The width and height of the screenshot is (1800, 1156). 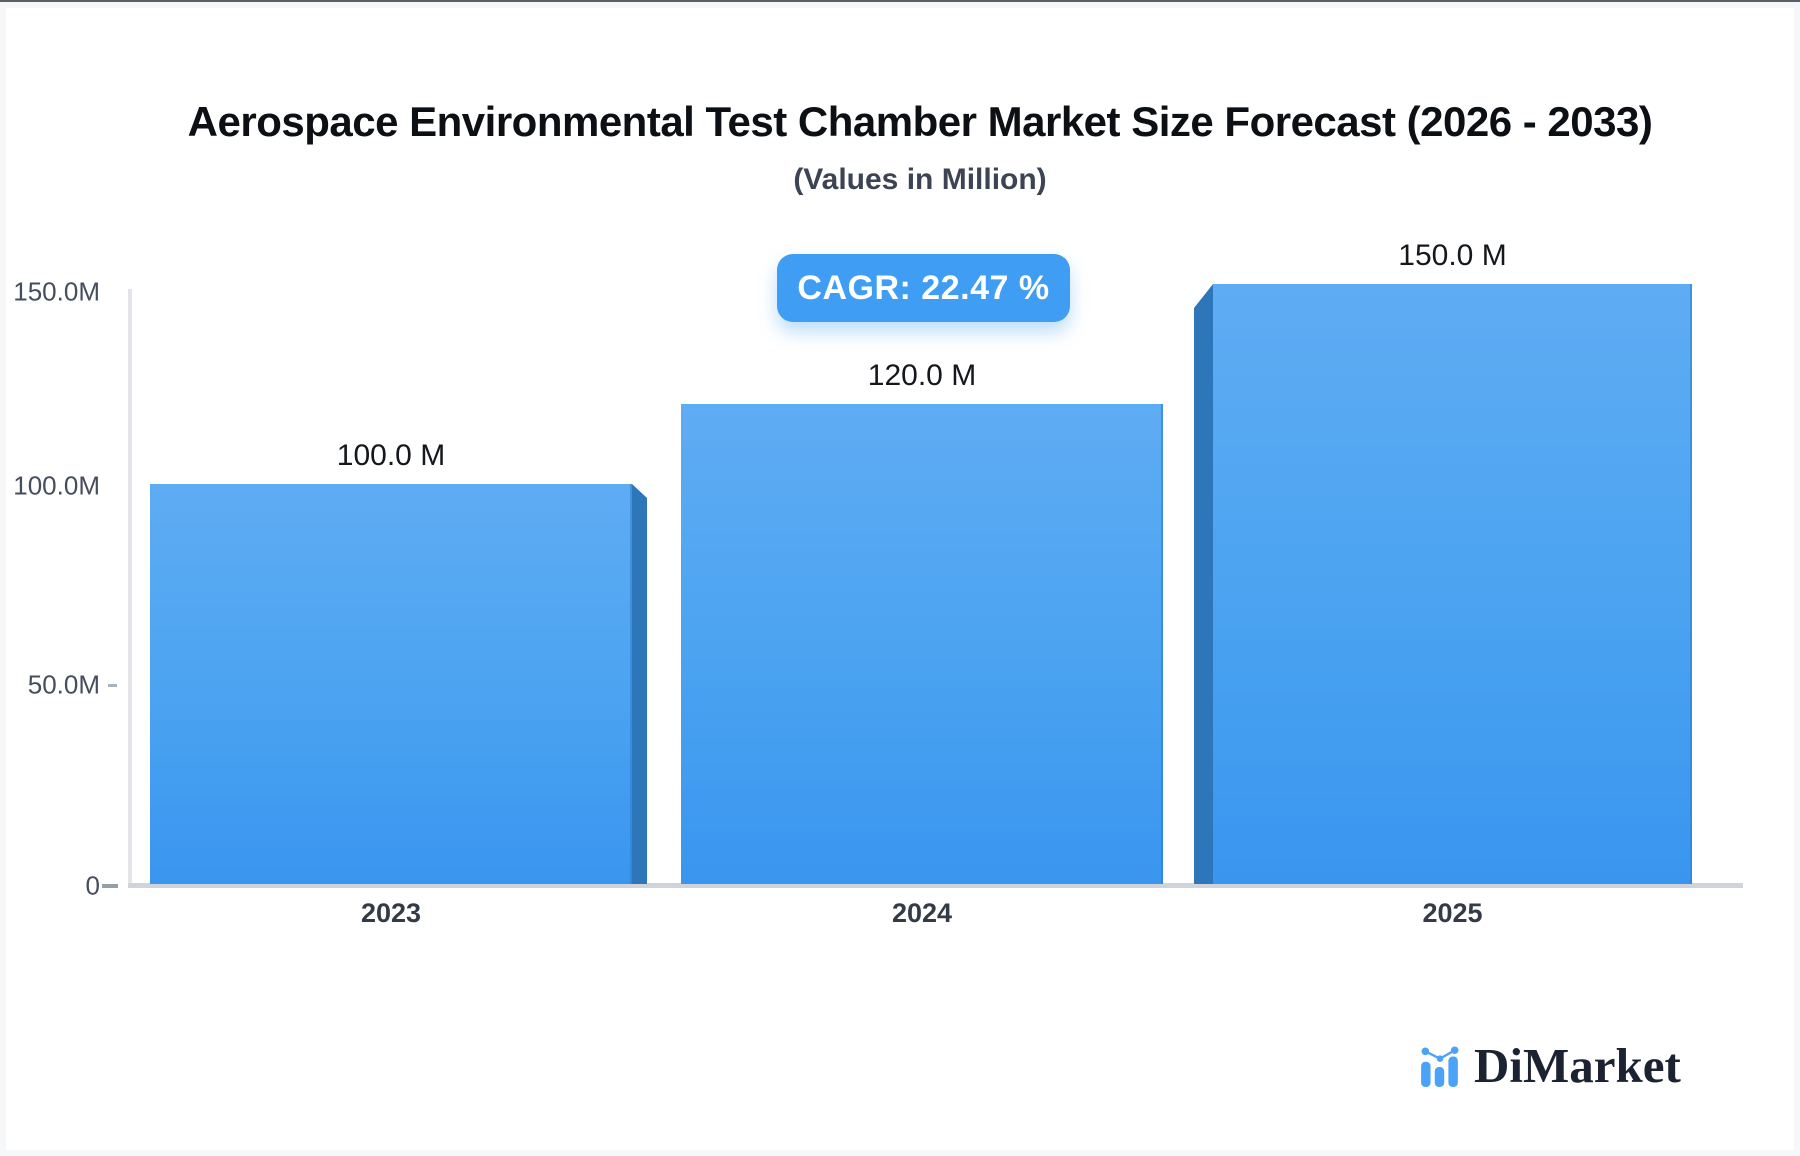 What do you see at coordinates (1452, 913) in the screenshot?
I see `x-label-2025: 2025` at bounding box center [1452, 913].